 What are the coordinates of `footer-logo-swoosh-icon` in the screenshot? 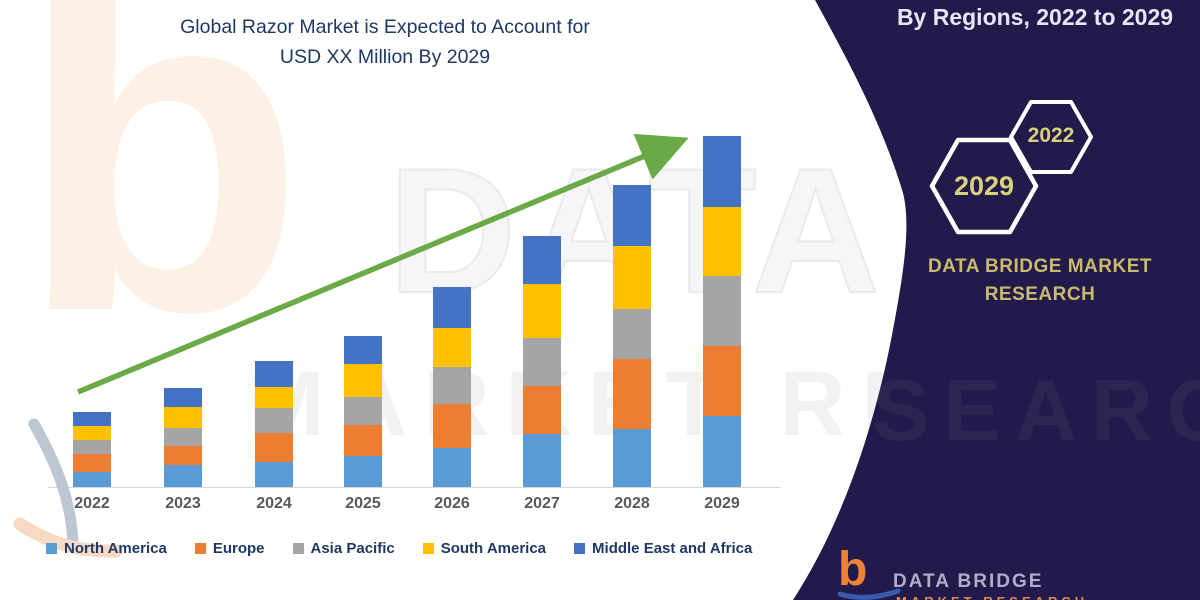 It's located at (869, 594).